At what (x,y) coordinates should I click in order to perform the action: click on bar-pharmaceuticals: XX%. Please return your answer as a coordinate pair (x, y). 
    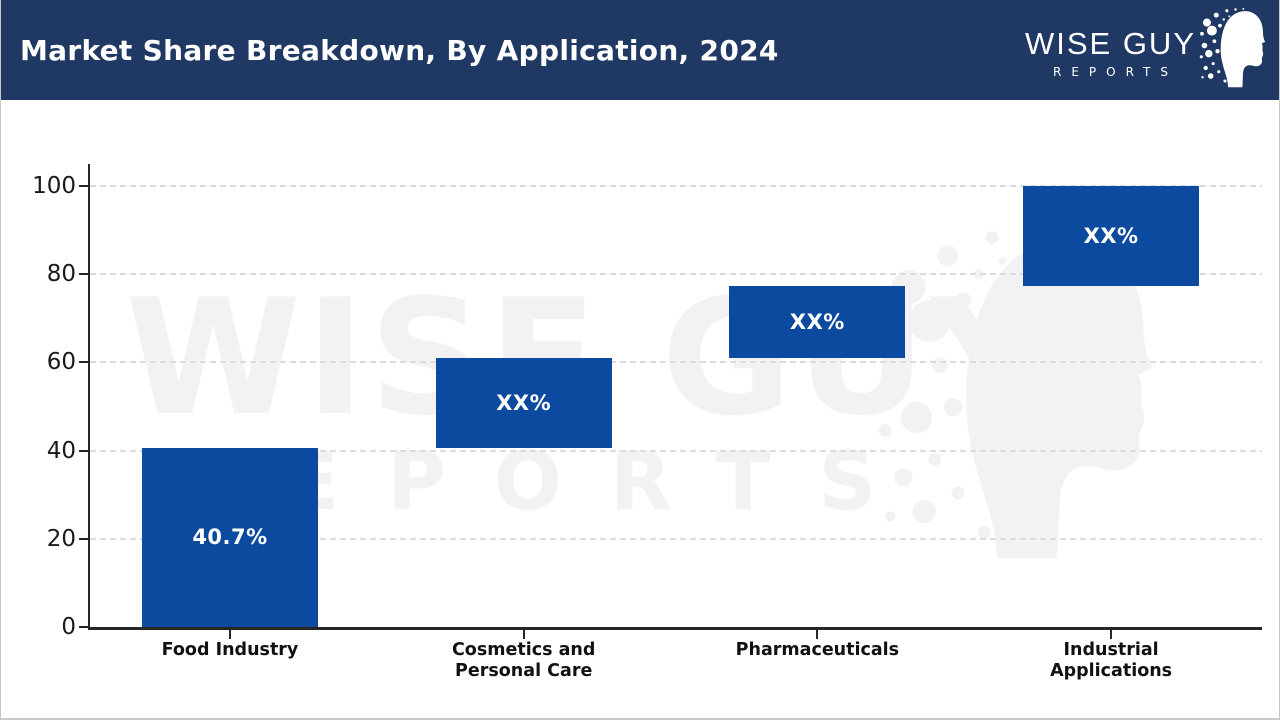
    Looking at the image, I should click on (817, 321).